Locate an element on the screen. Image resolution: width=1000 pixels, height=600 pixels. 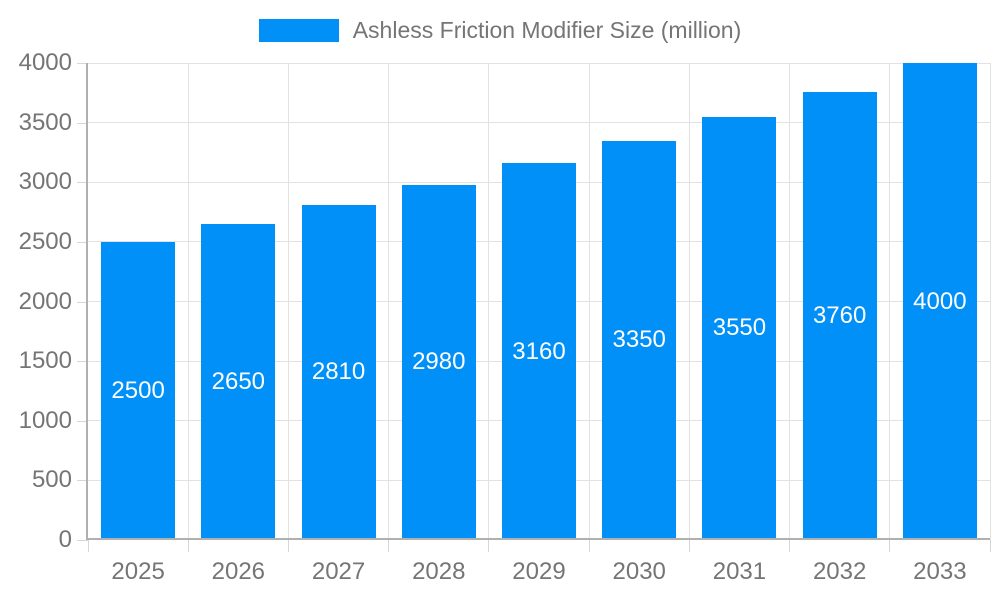
bar-value-label: 3760 is located at coordinates (839, 315).